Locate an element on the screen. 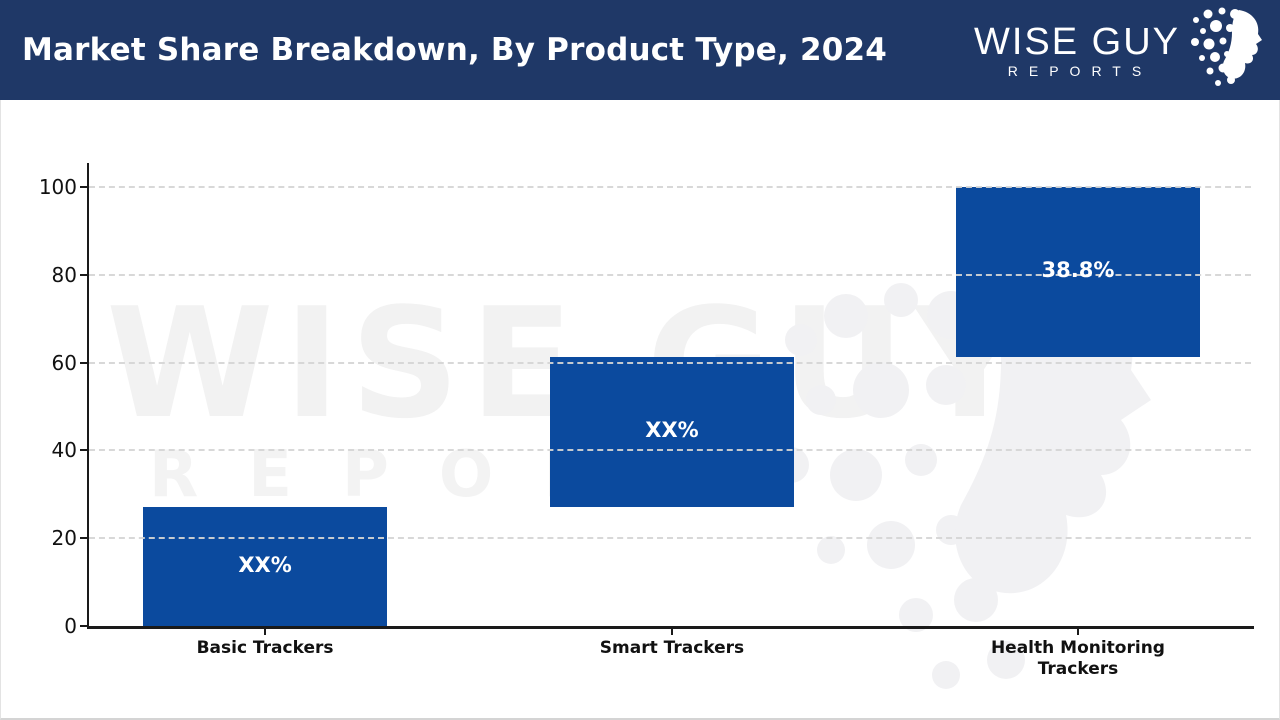 The height and width of the screenshot is (720, 1280). x-category-label: Health Monitoring Trackers is located at coordinates (1077, 658).